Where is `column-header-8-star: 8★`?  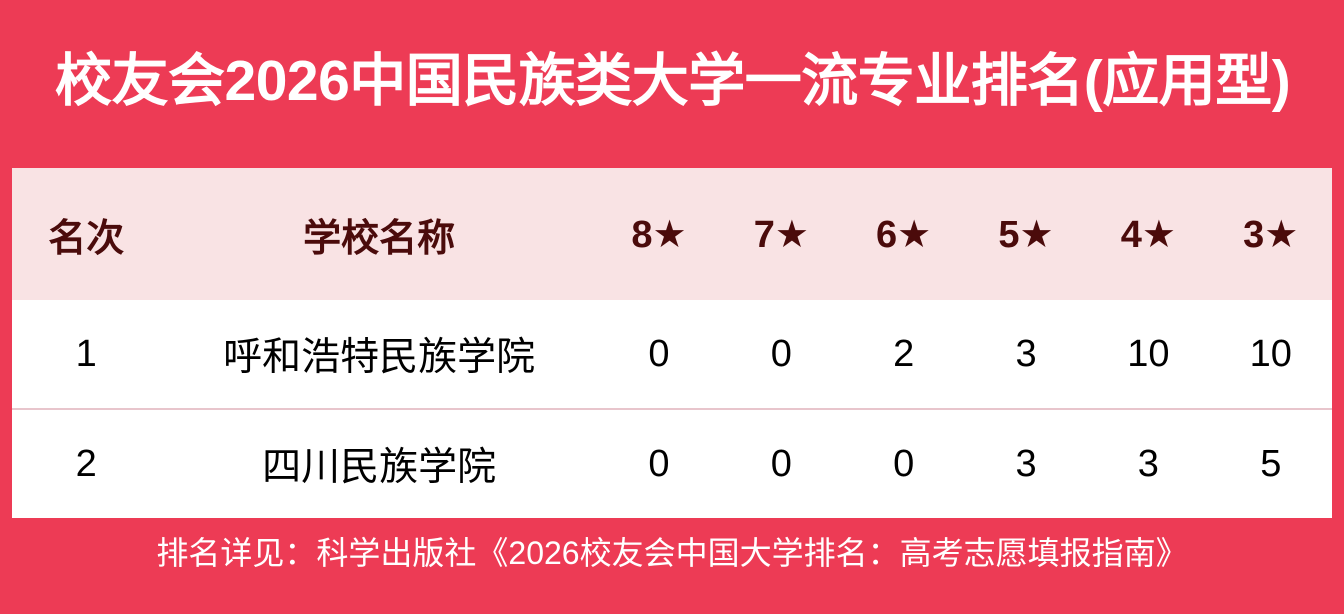
column-header-8-star: 8★ is located at coordinates (659, 234).